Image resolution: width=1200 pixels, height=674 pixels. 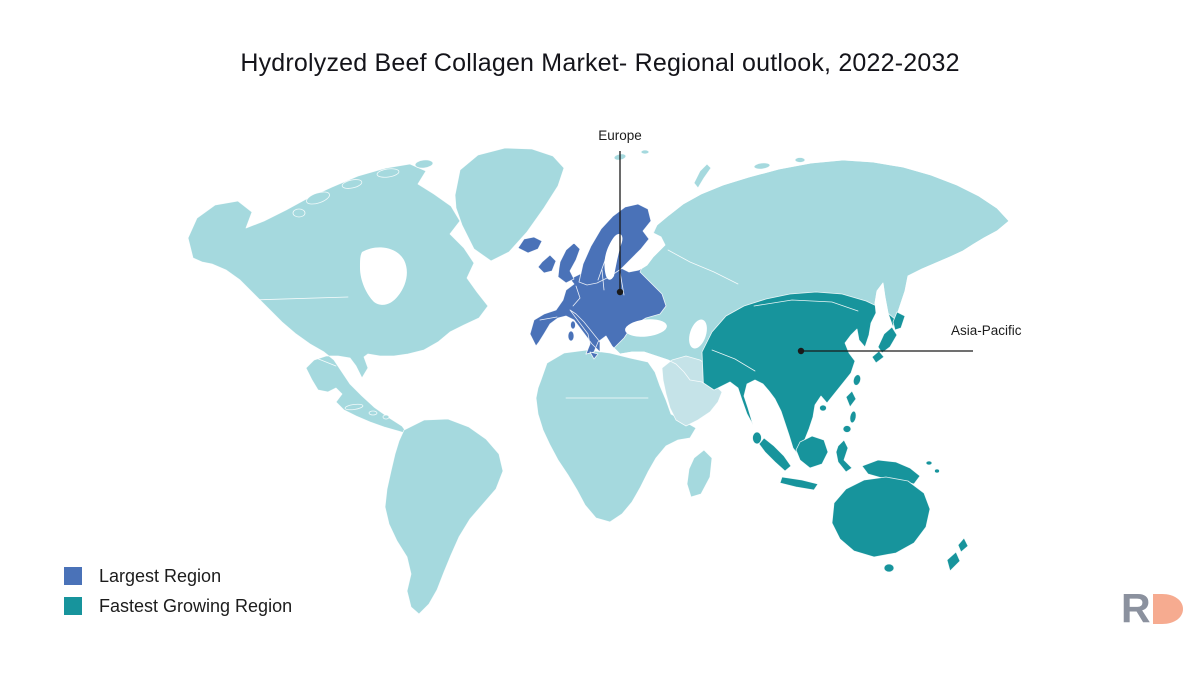 I want to click on island-new-guinea, so click(x=891, y=472).